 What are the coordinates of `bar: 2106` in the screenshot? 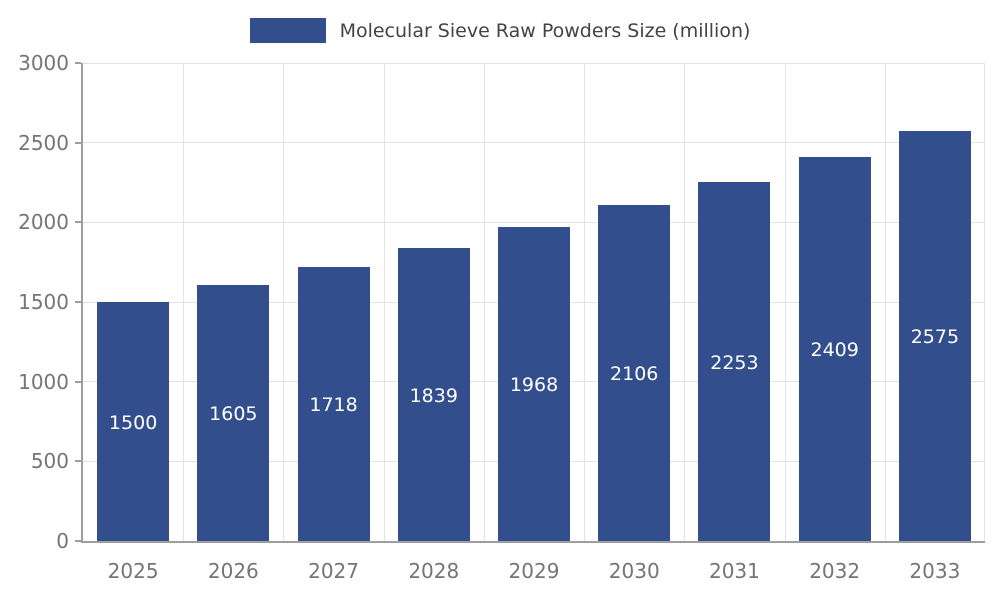 It's located at (634, 373).